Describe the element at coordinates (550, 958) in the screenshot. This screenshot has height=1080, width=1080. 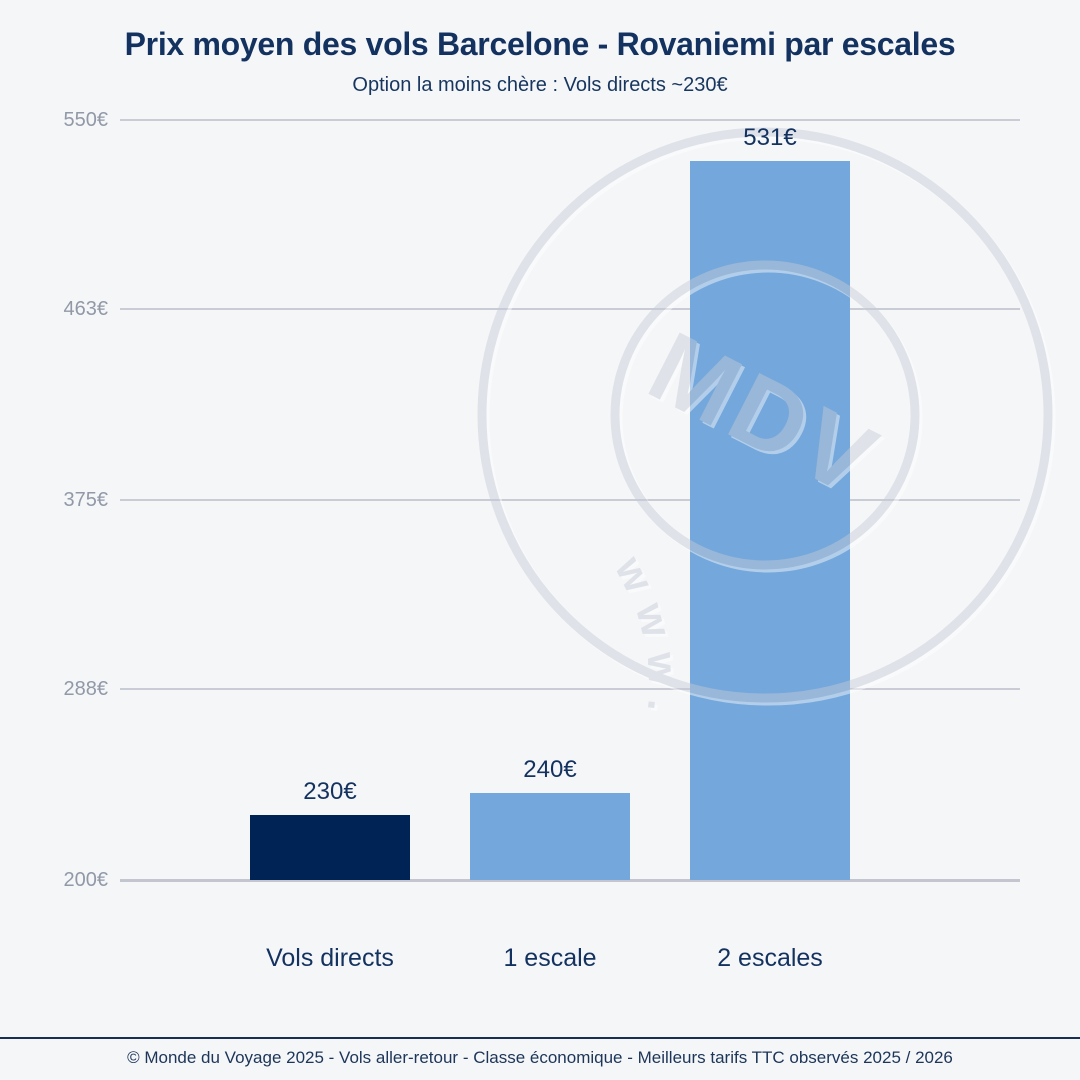
I see `x-category-label: 1 escale` at that location.